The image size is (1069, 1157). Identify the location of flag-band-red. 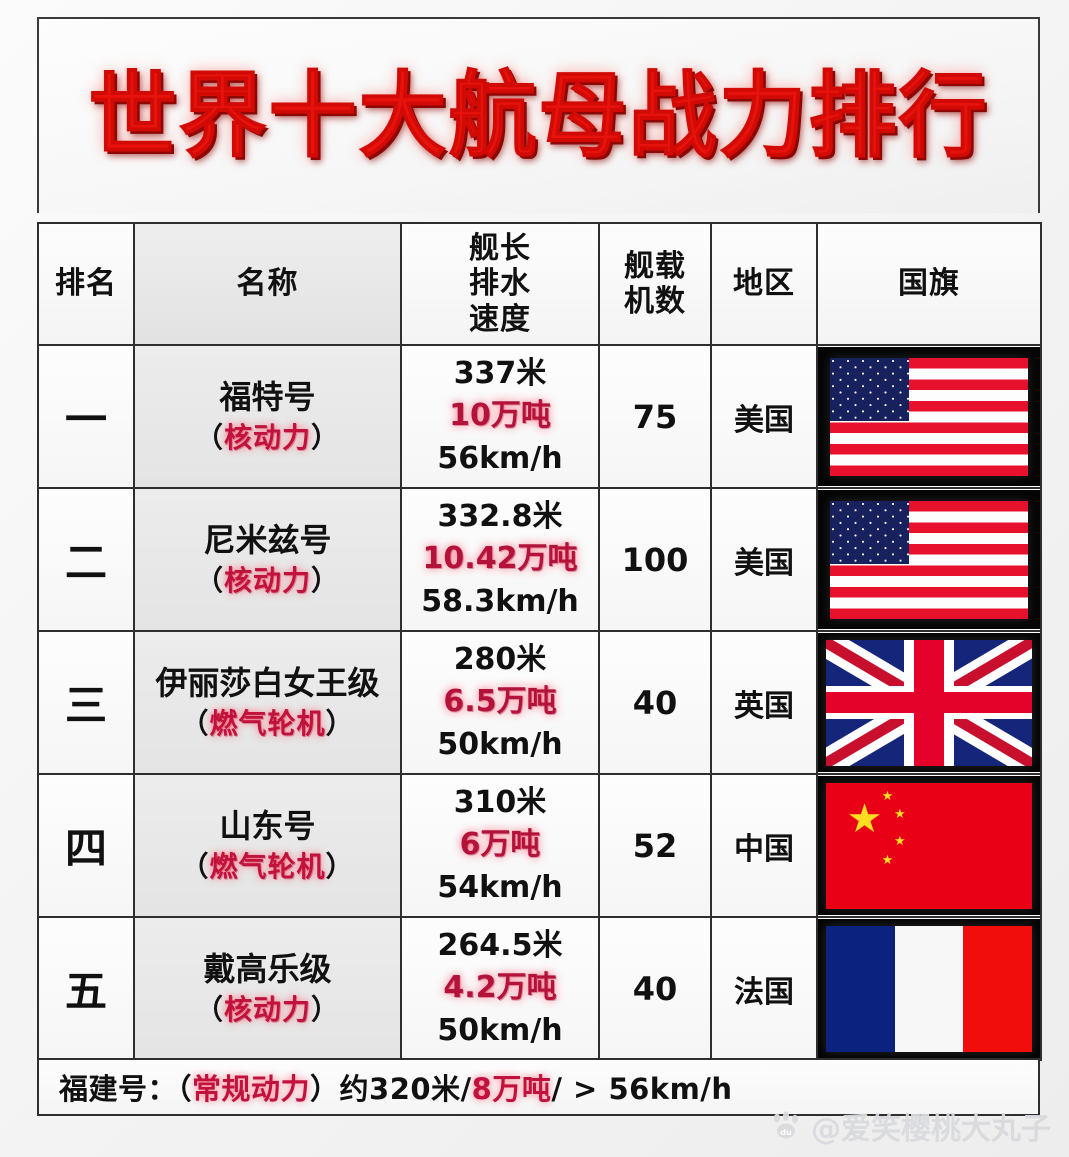
(997, 988).